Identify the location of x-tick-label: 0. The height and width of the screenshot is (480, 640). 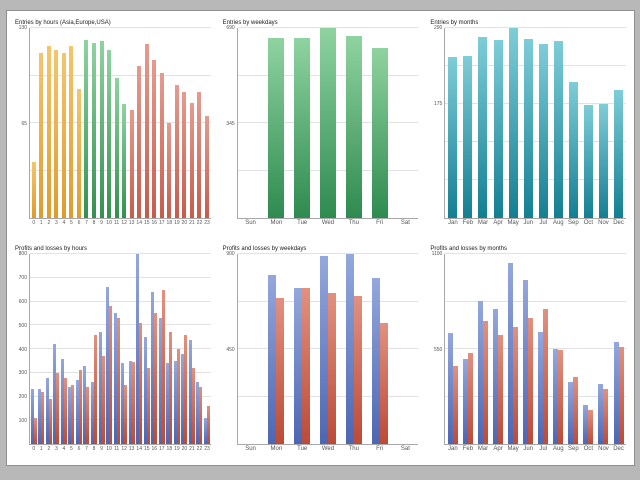
(34, 223).